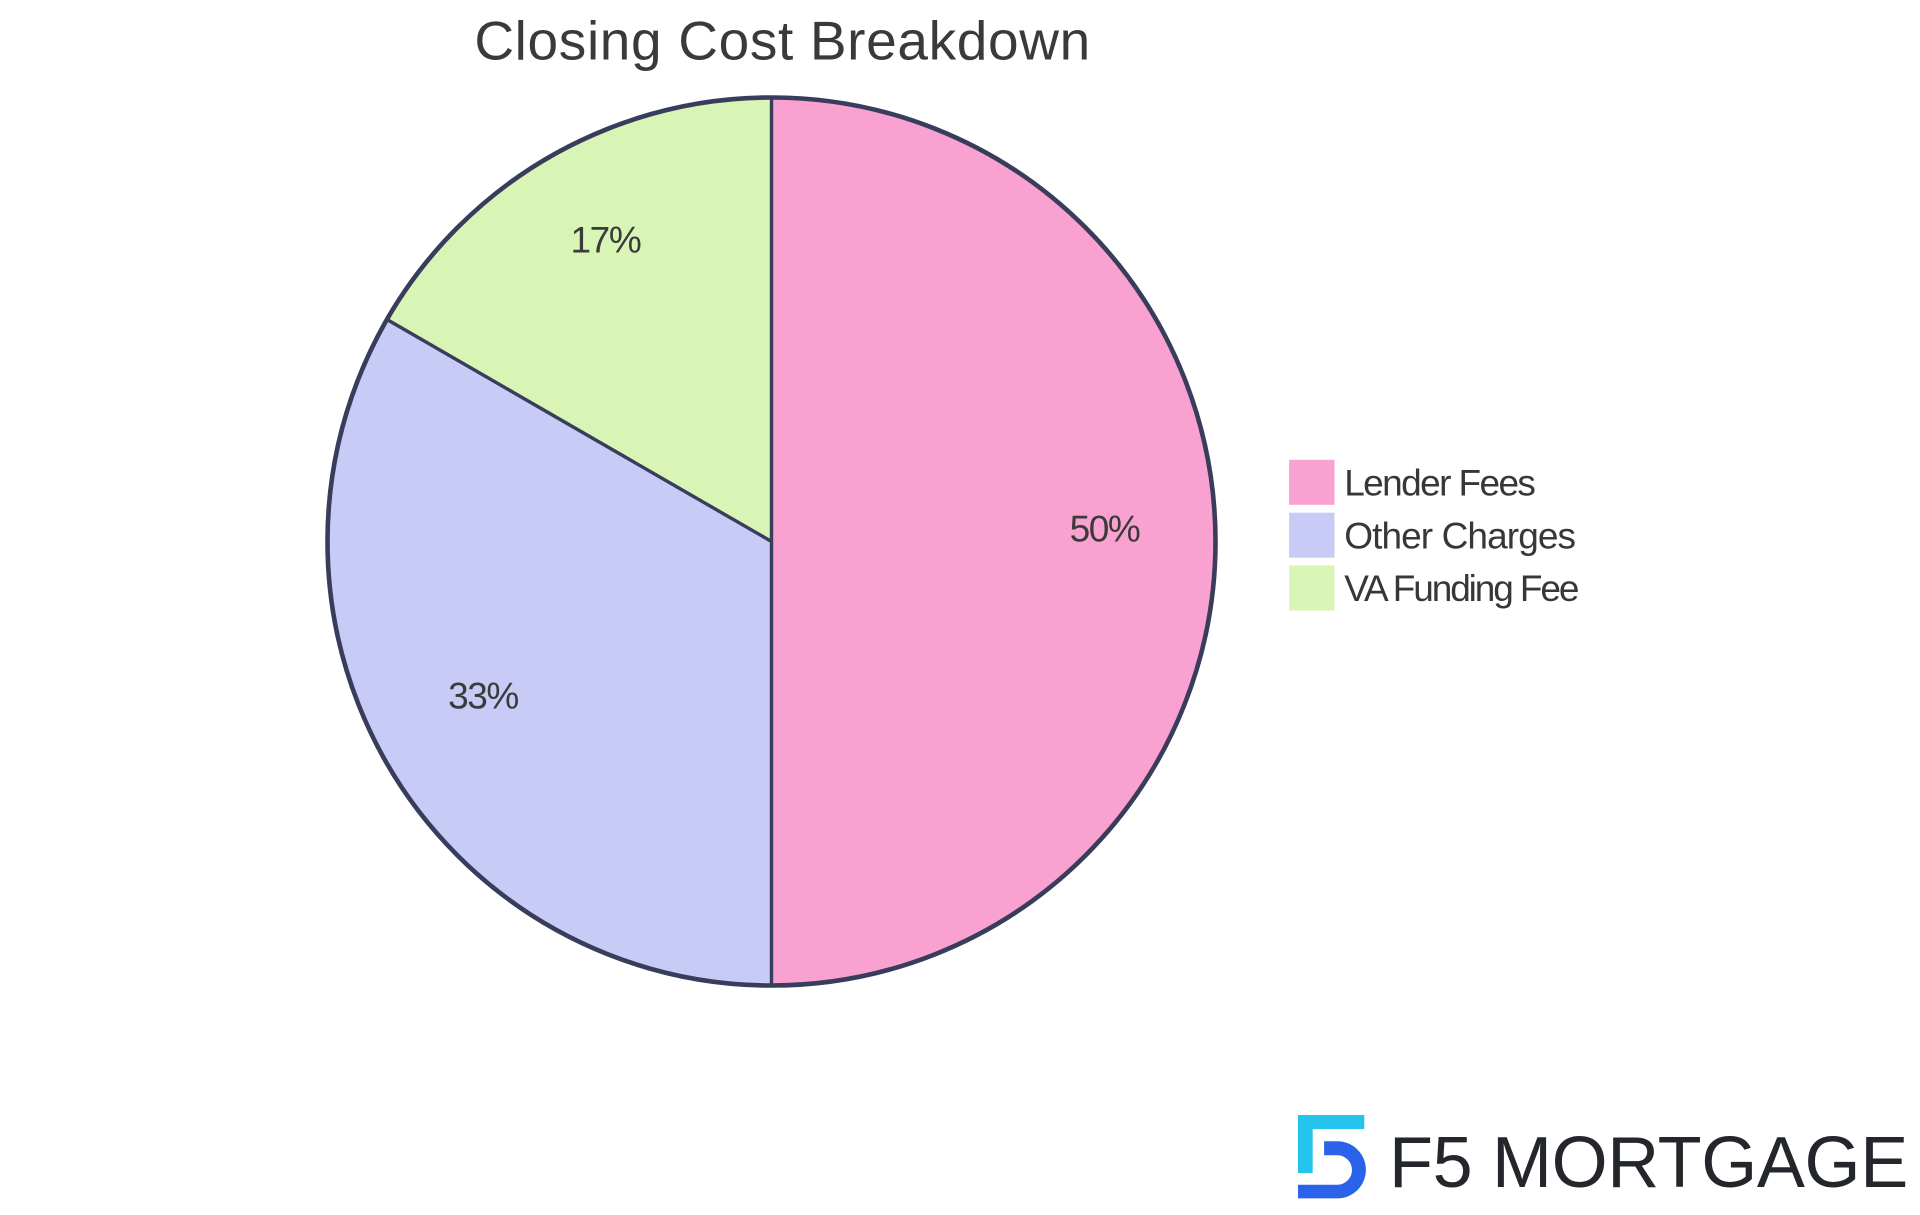 The height and width of the screenshot is (1215, 1920). Describe the element at coordinates (1461, 588) in the screenshot. I see `svg-text: VA Funding Fee` at that location.